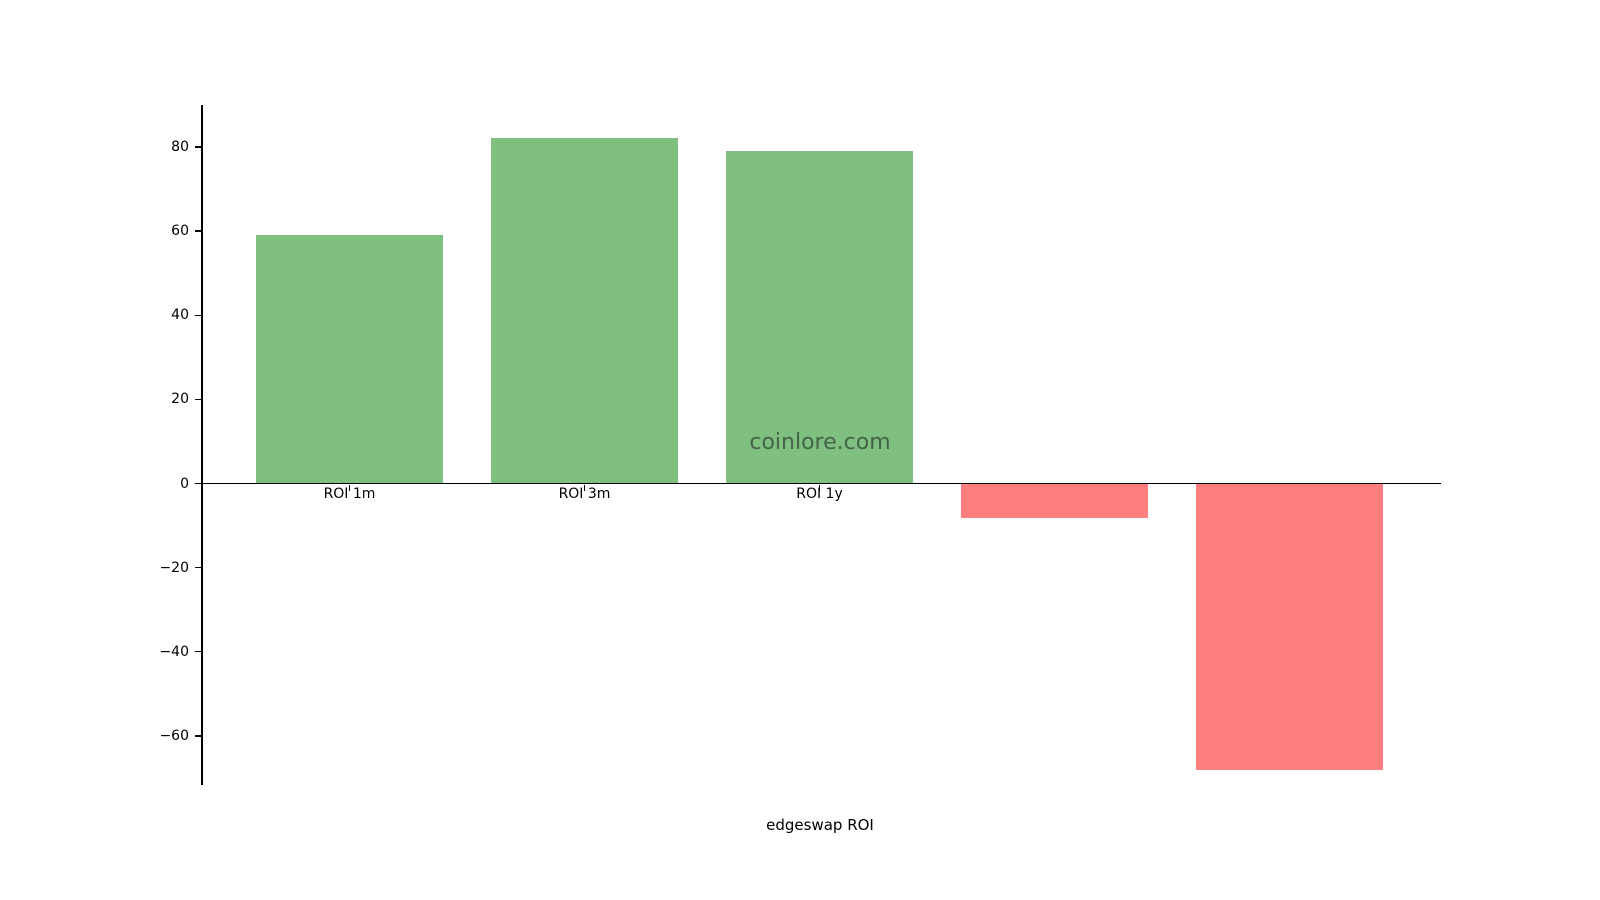 Image resolution: width=1600 pixels, height=900 pixels. I want to click on x-axis-zero-line, so click(821, 484).